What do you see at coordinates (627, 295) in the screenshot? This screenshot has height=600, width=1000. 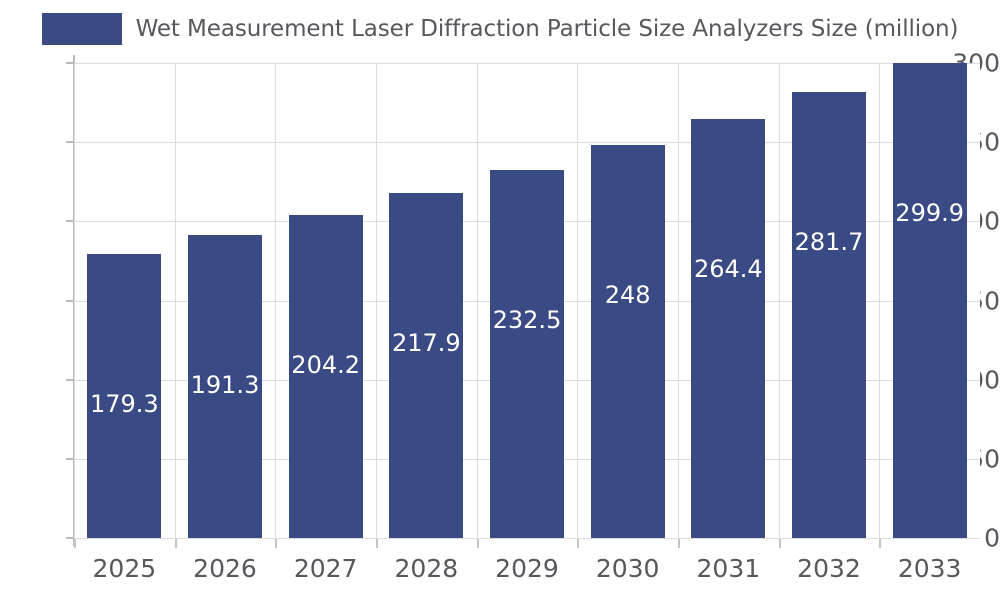 I see `bar-value-label: 248` at bounding box center [627, 295].